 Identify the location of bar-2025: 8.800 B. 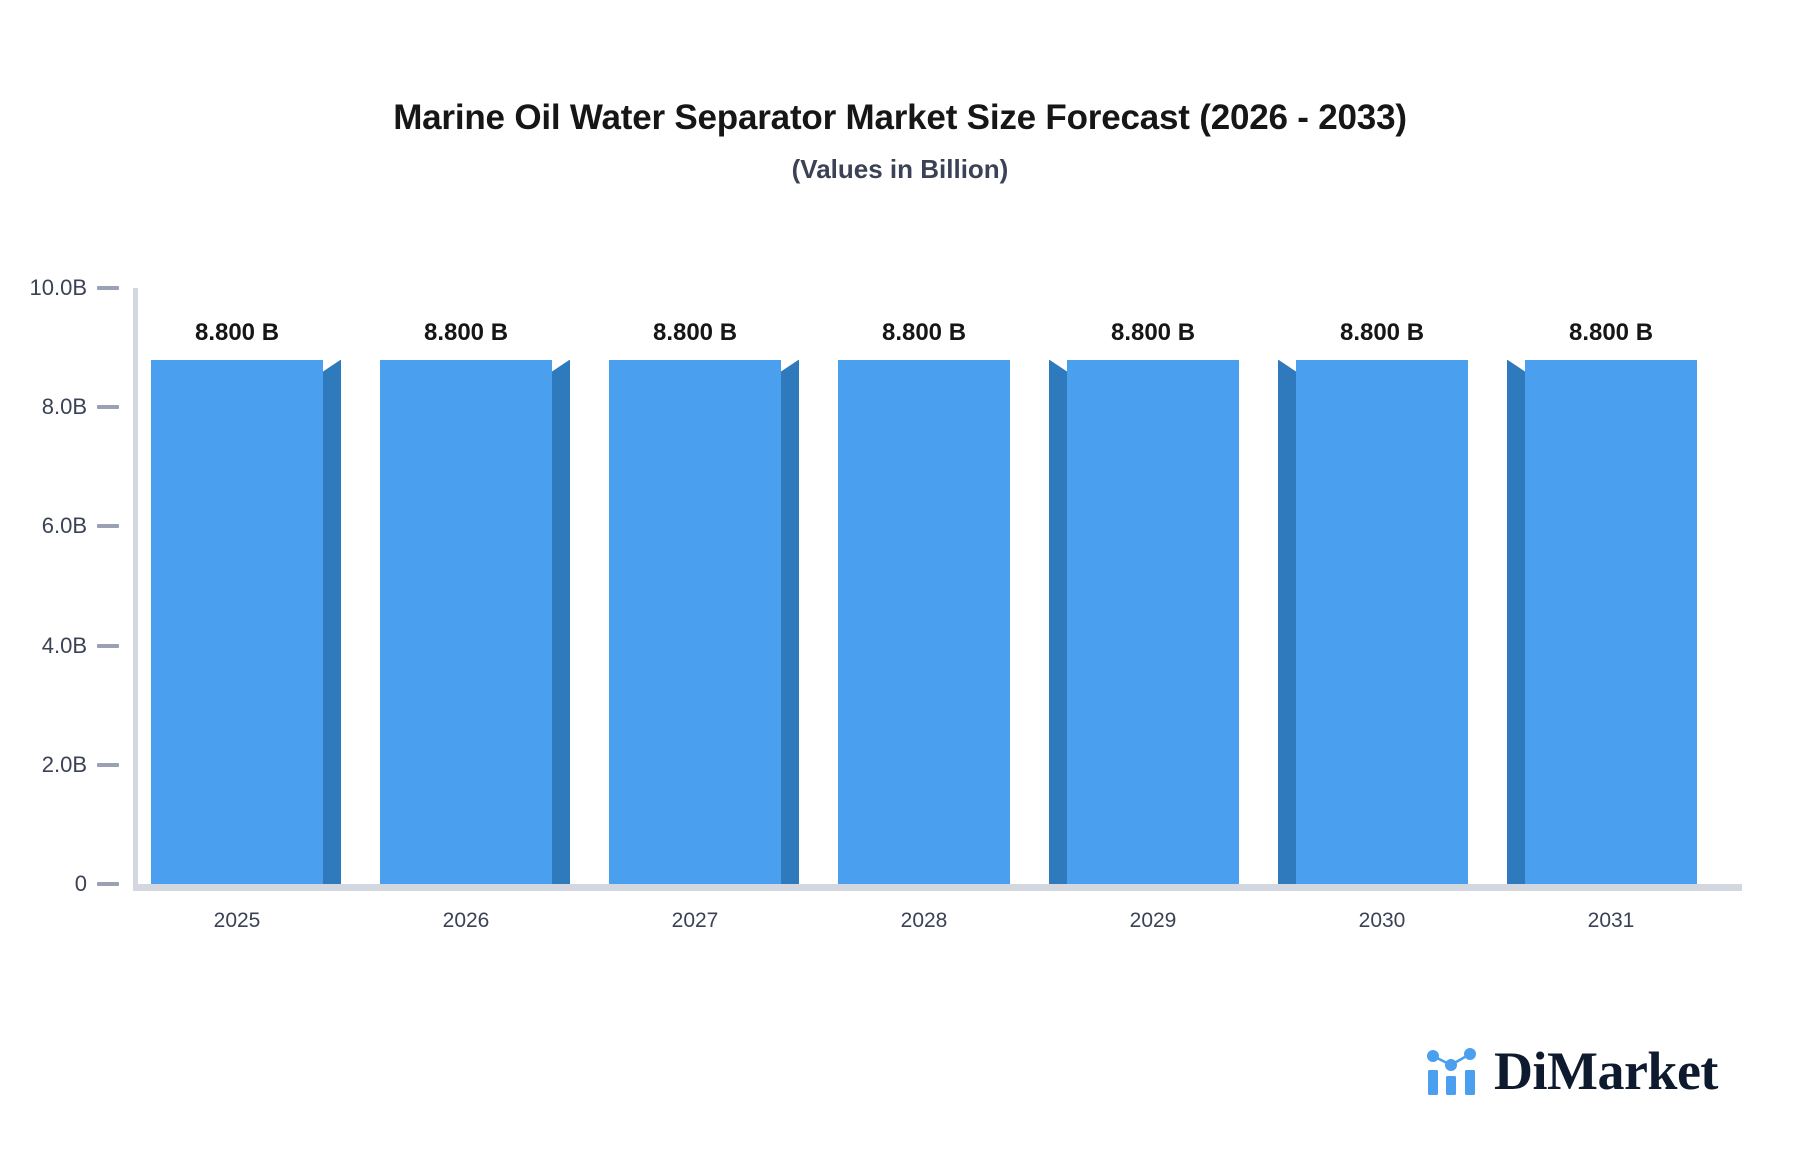
(246, 601).